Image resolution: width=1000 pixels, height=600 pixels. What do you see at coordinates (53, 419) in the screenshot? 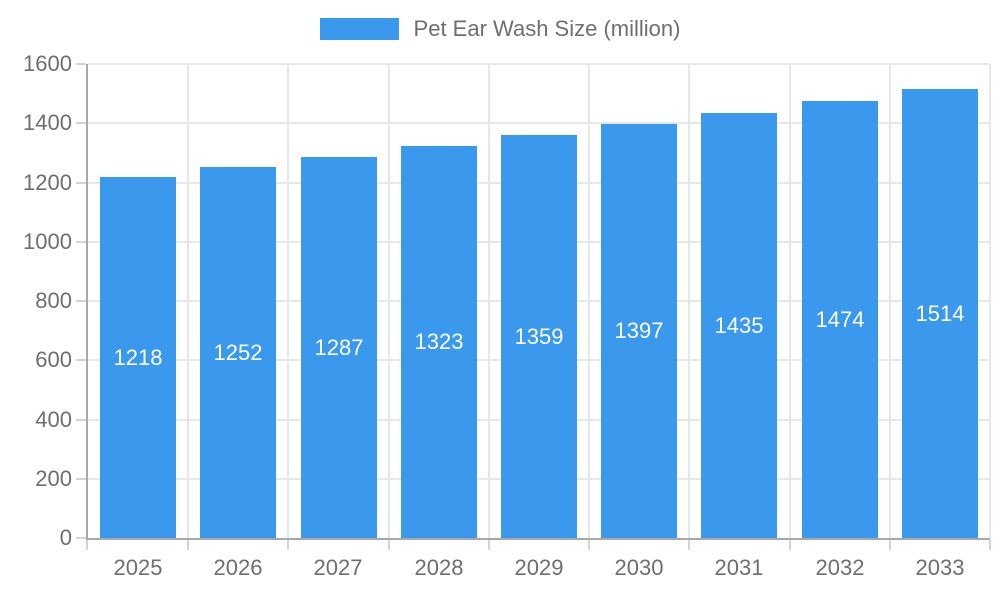
I see `y-axis-label: 400` at bounding box center [53, 419].